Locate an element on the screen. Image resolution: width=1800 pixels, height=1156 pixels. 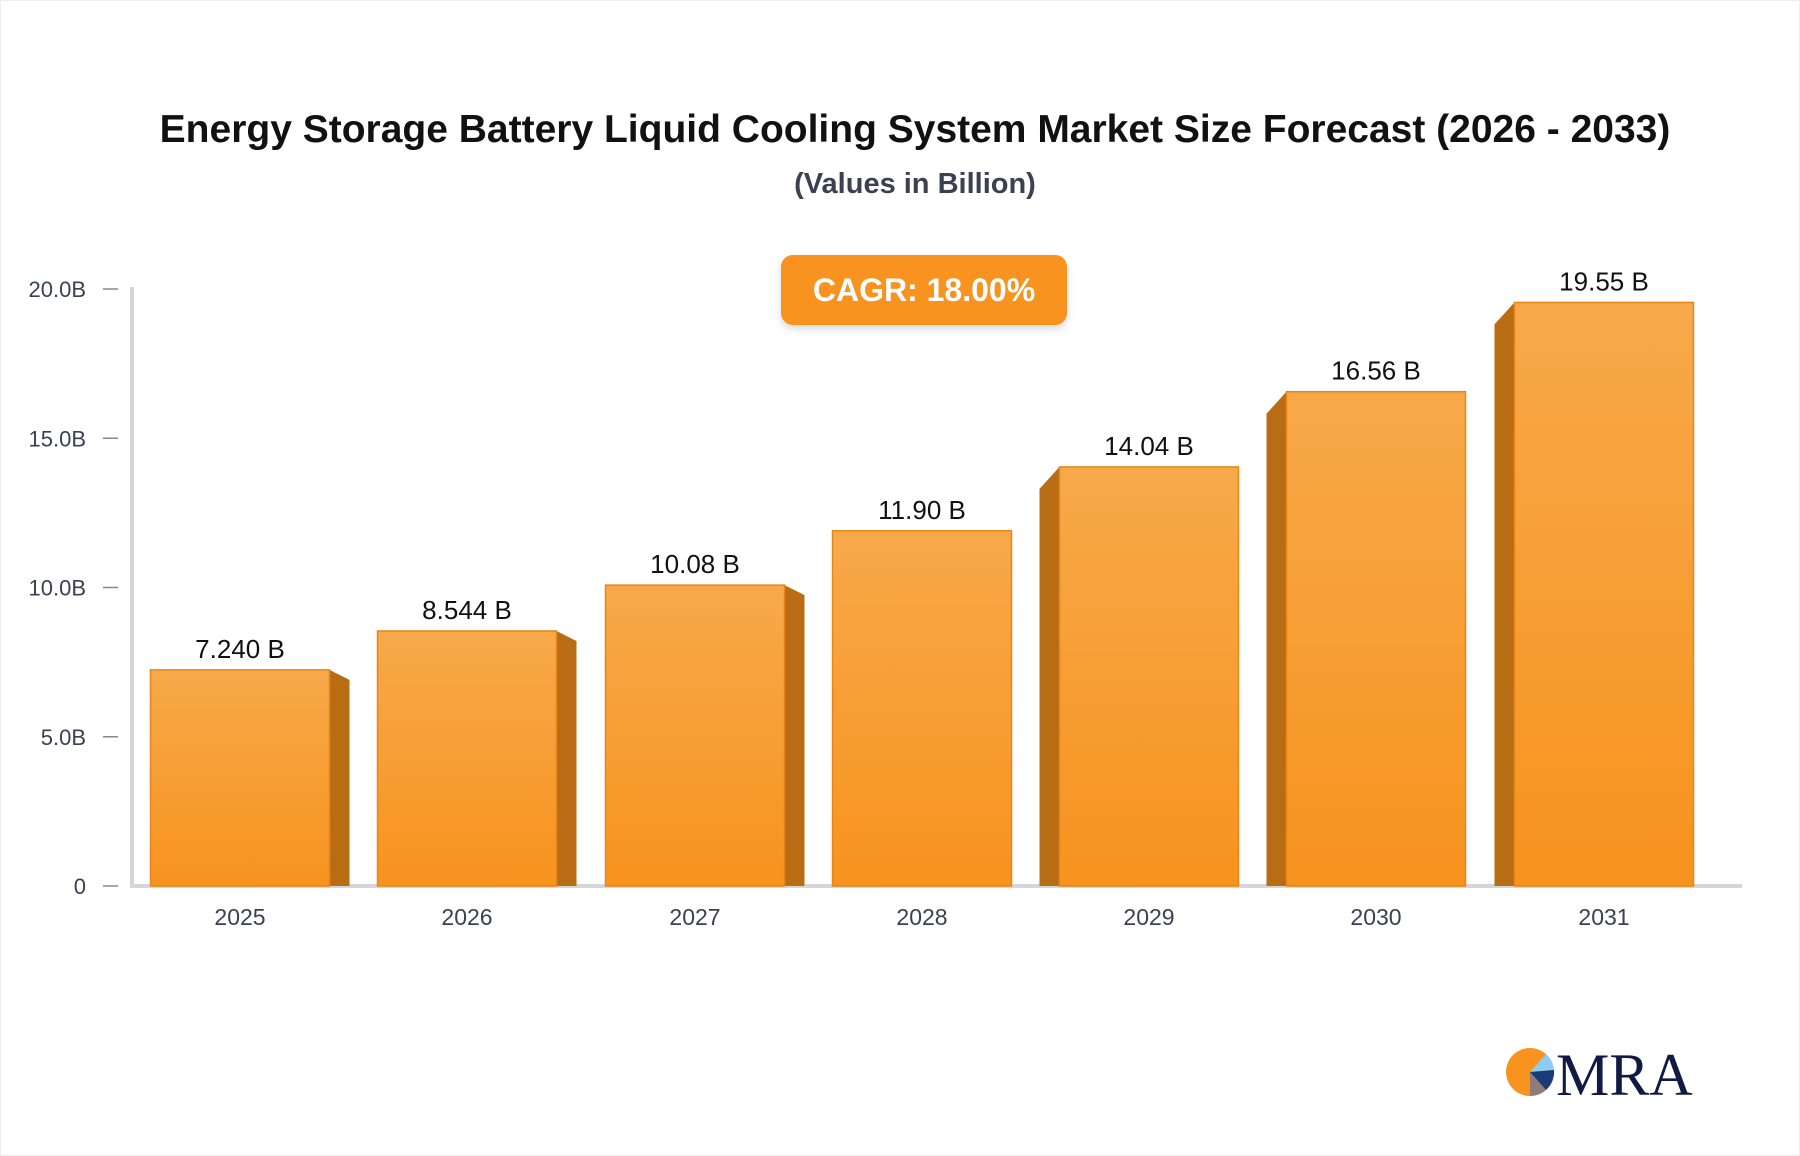
bar-group-2027 is located at coordinates (704, 735).